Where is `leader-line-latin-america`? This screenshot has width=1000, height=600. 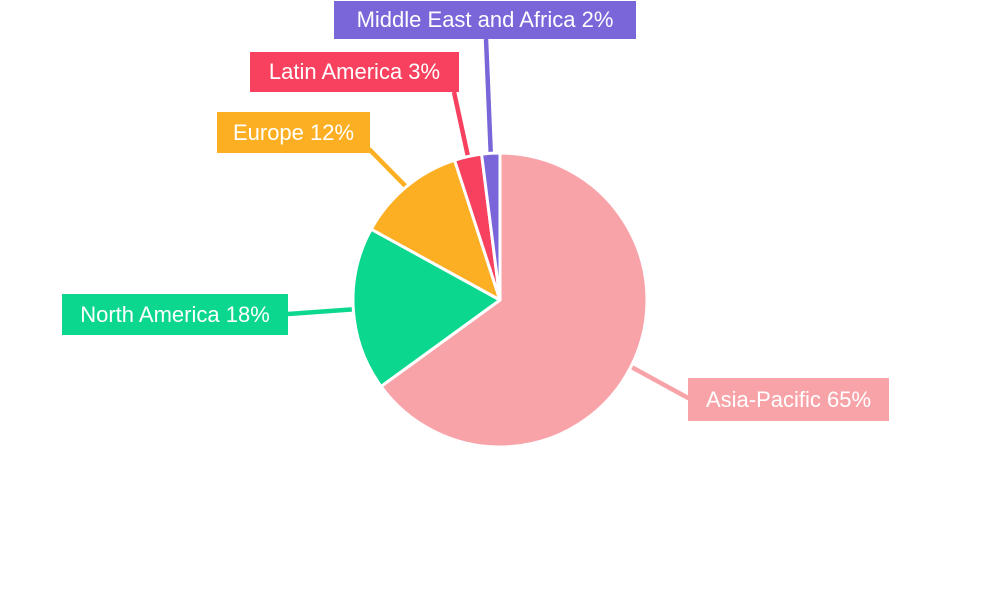
leader-line-latin-america is located at coordinates (461, 124).